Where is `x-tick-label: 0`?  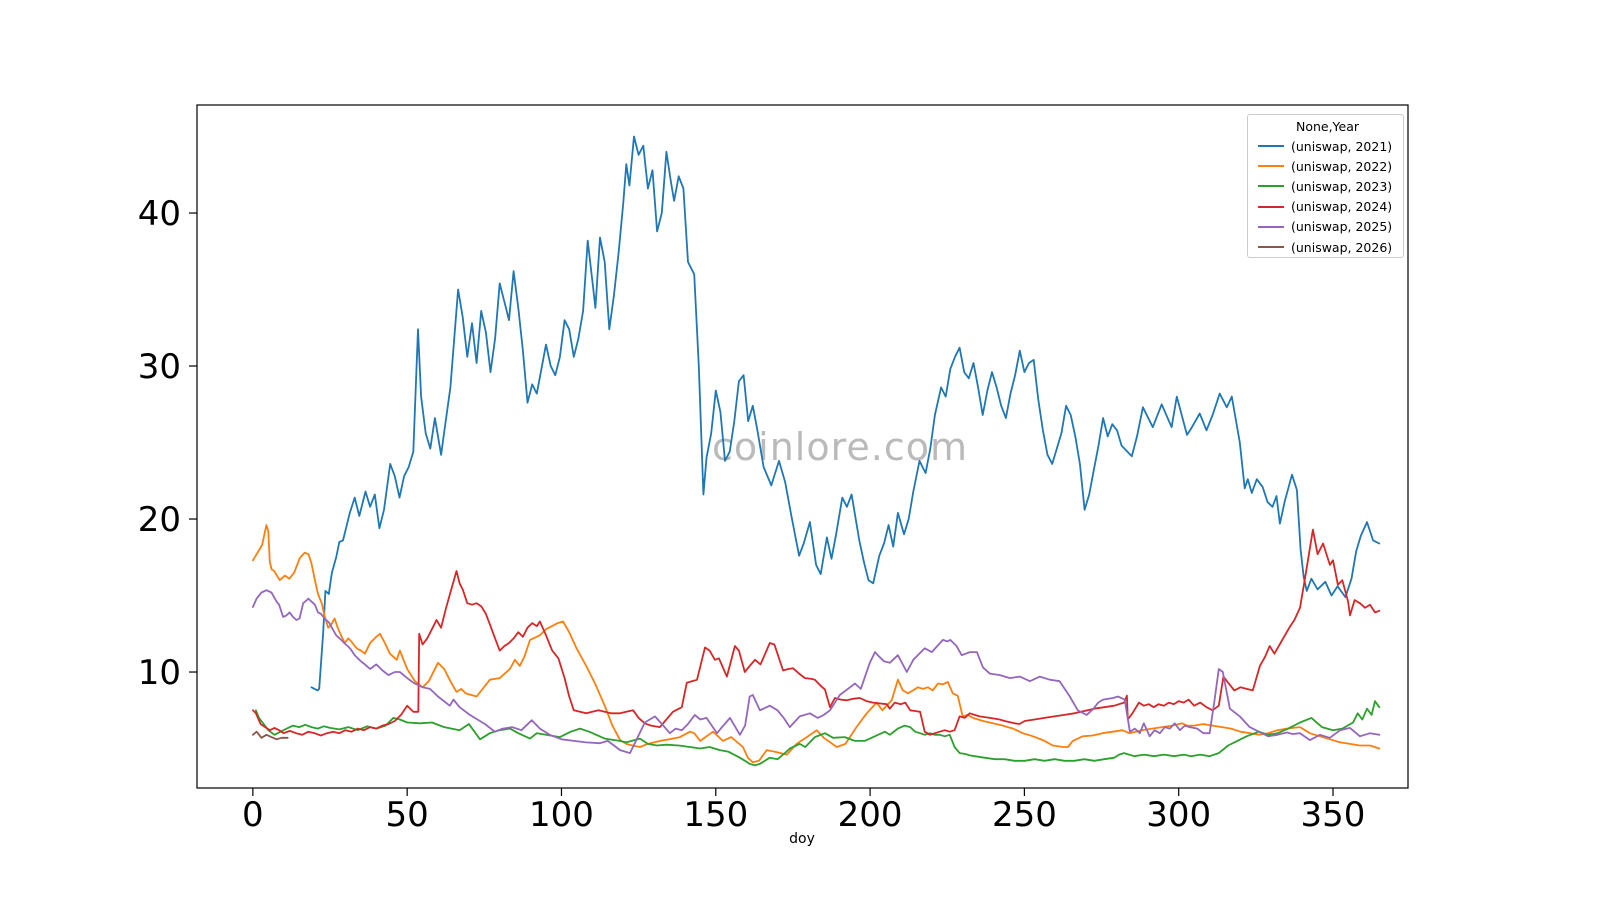 x-tick-label: 0 is located at coordinates (253, 815).